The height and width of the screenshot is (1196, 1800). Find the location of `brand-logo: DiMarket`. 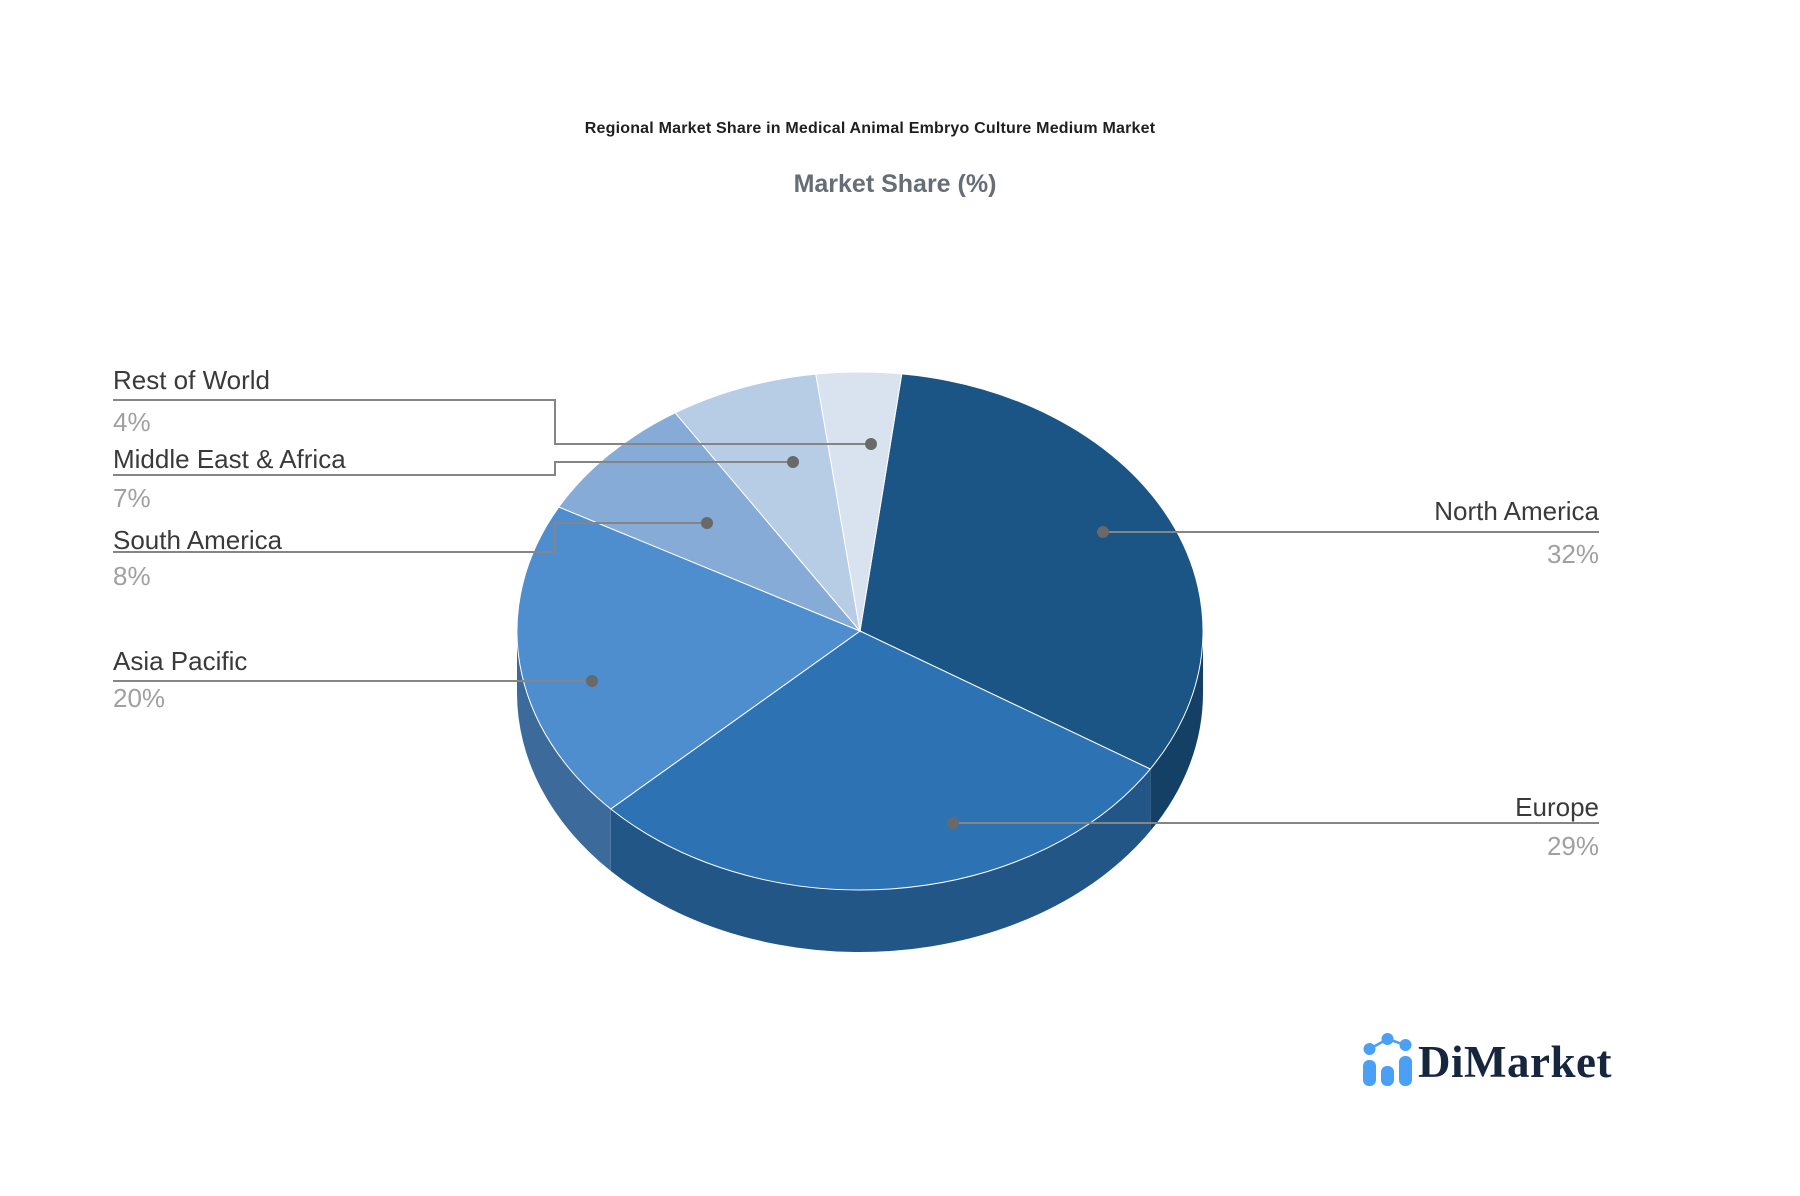

brand-logo: DiMarket is located at coordinates (1500, 1065).